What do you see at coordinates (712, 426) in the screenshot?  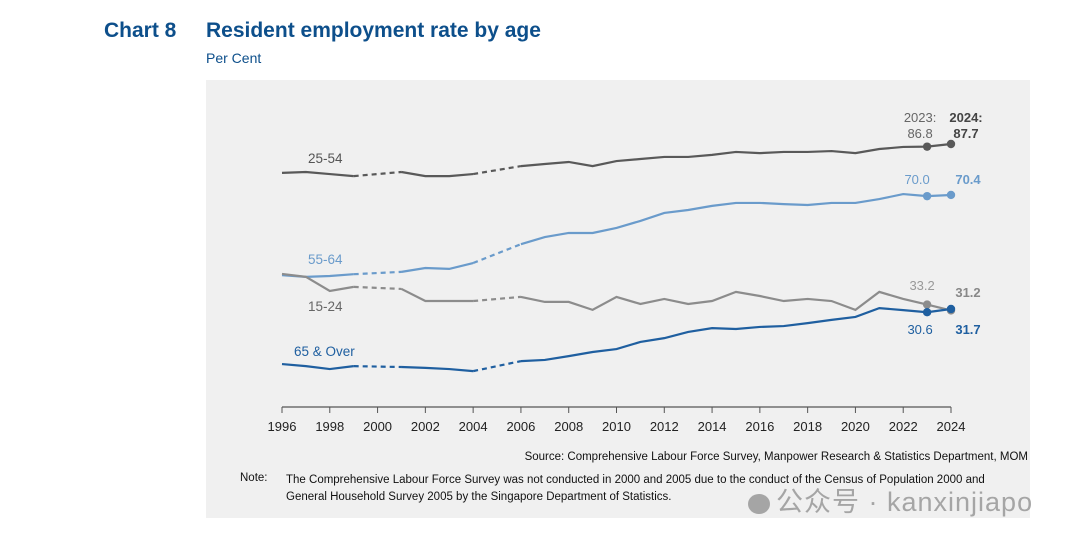 I see `x-tick-label: 2014` at bounding box center [712, 426].